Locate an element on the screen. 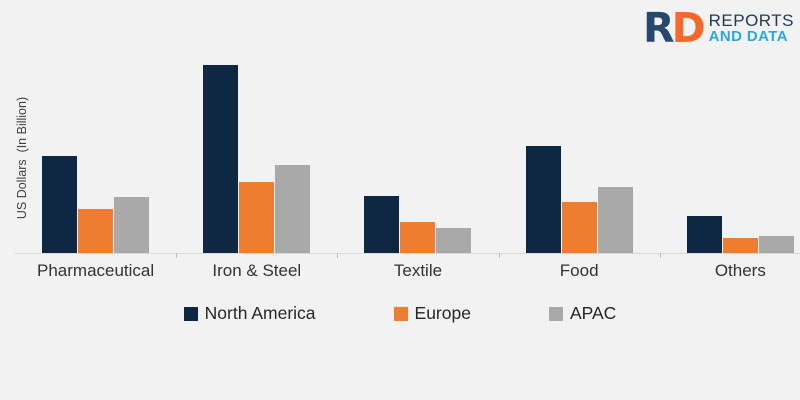 This screenshot has width=800, height=400. legend: North America Europe APAC is located at coordinates (400, 313).